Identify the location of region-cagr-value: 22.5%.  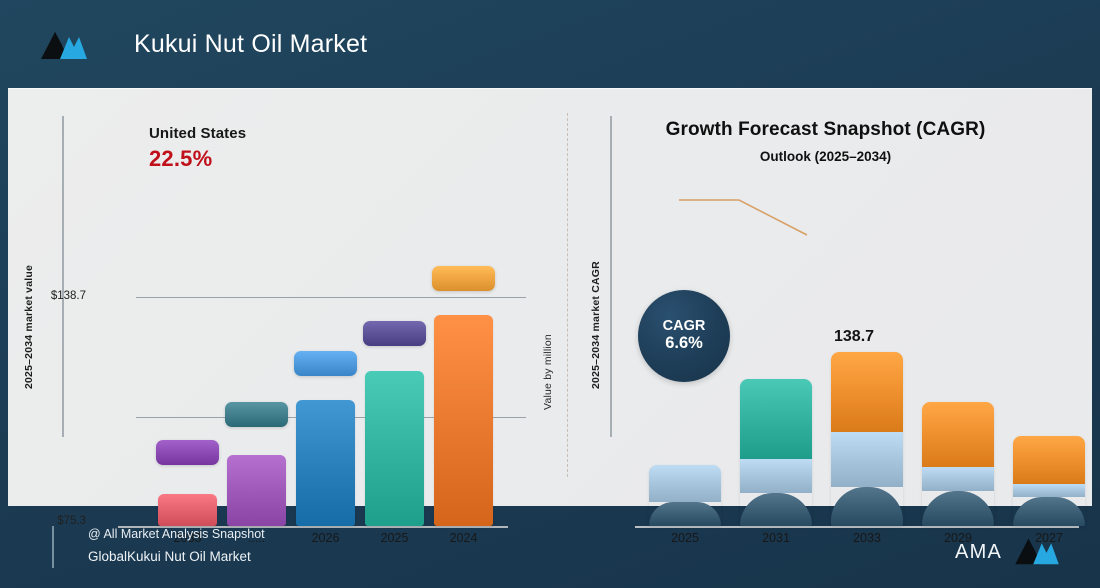
(181, 158).